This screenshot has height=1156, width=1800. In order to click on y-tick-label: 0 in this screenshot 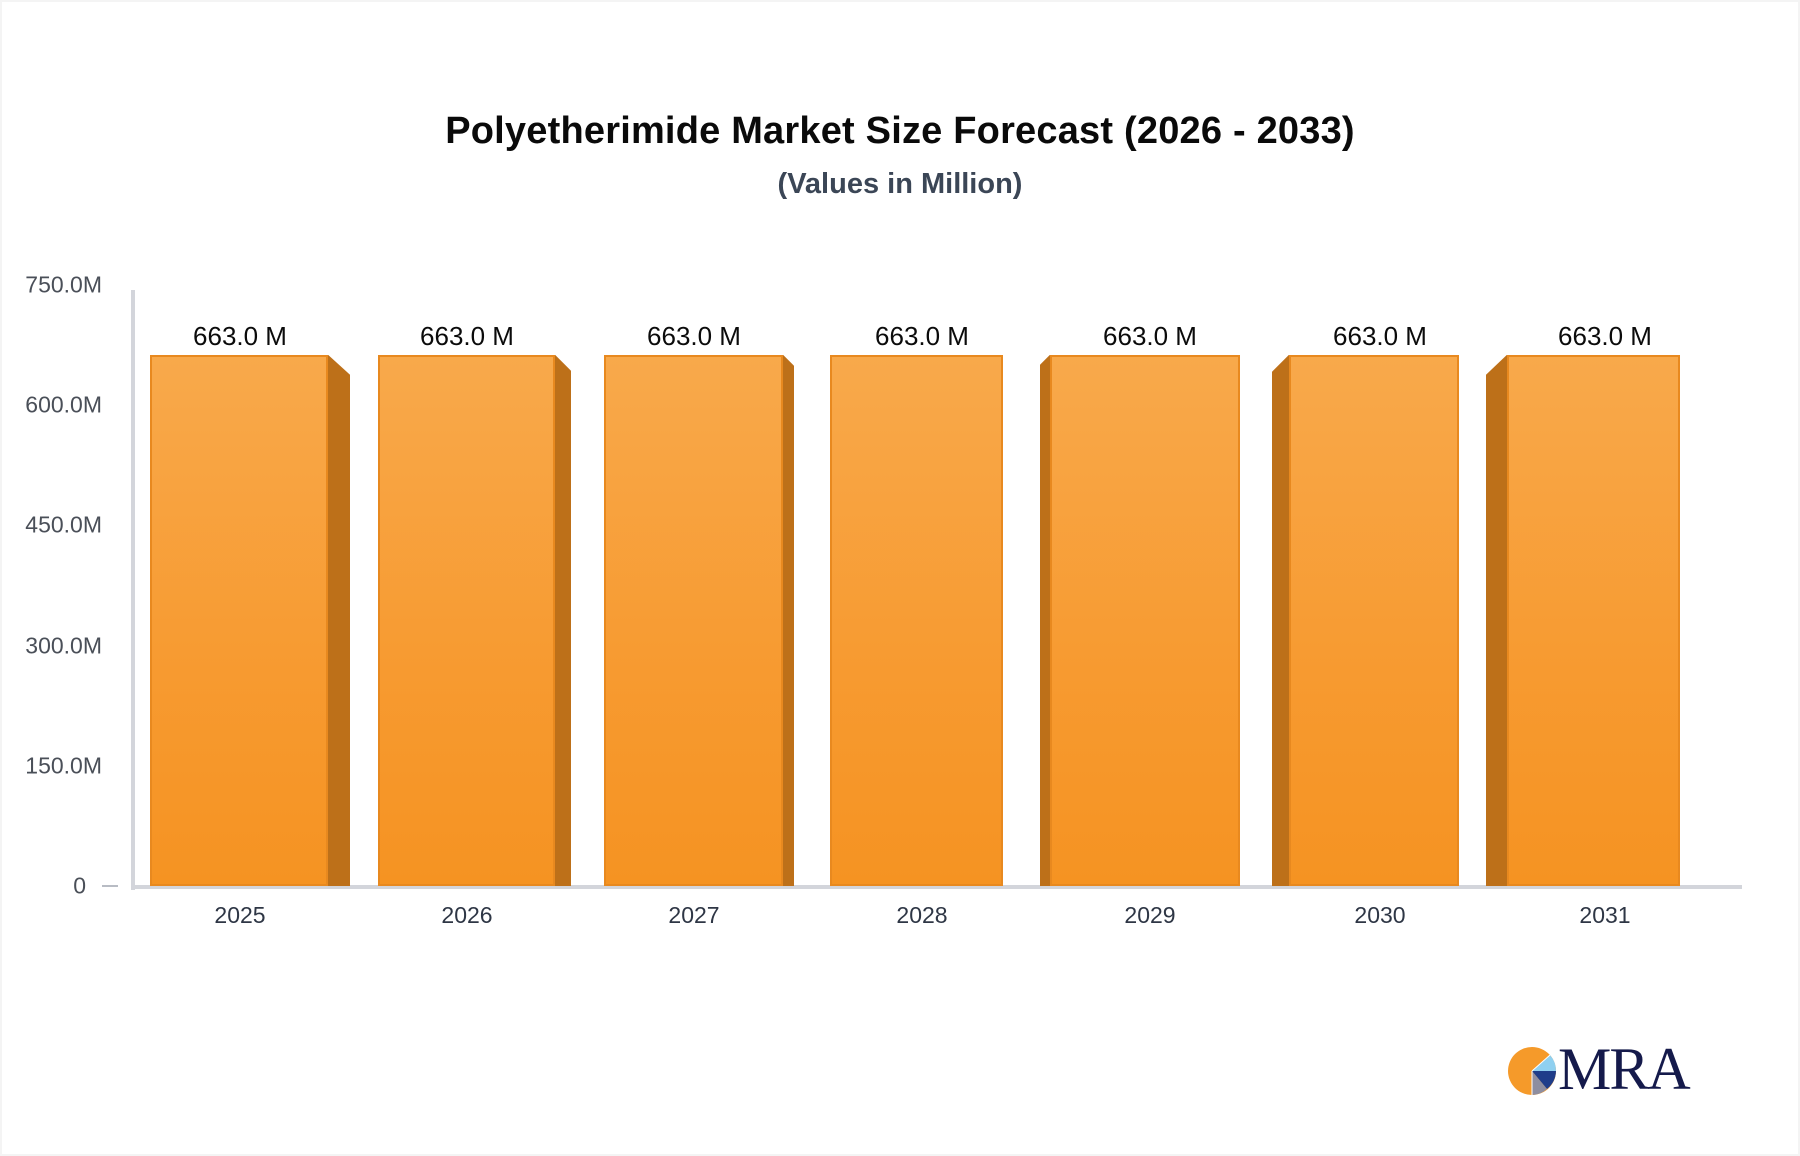, I will do `click(79, 885)`.